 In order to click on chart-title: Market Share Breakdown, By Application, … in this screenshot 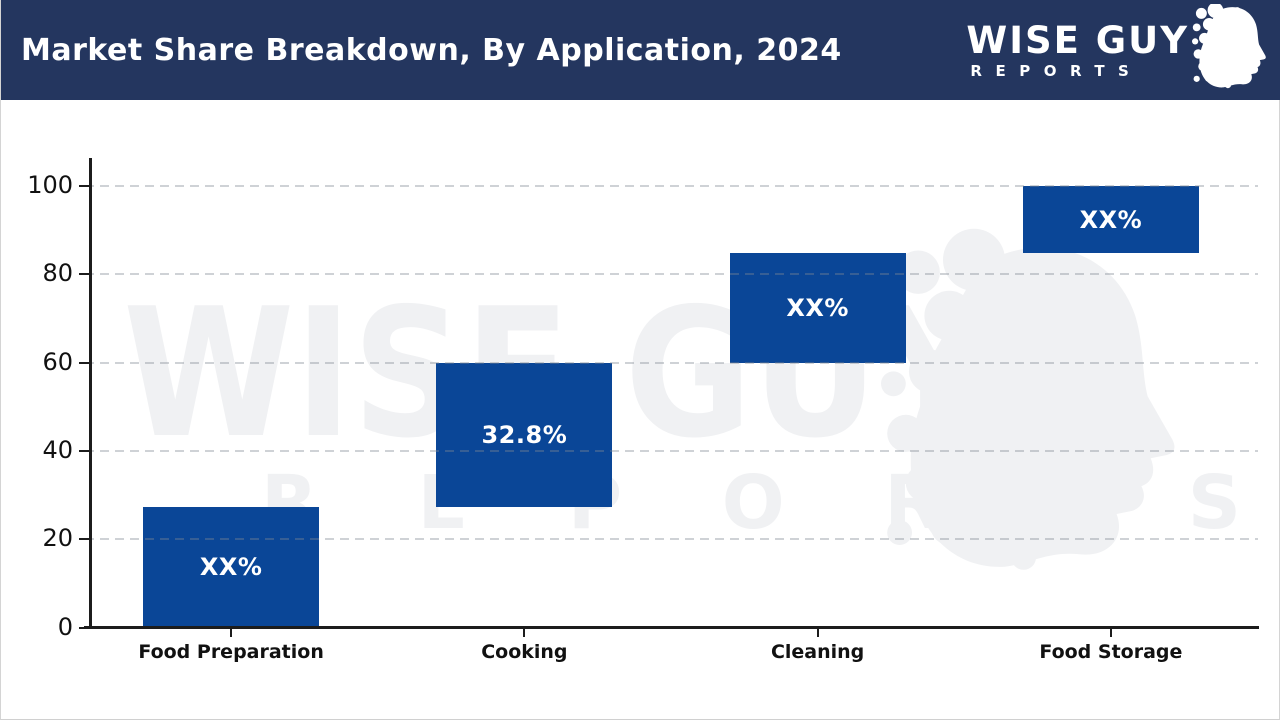, I will do `click(431, 50)`.